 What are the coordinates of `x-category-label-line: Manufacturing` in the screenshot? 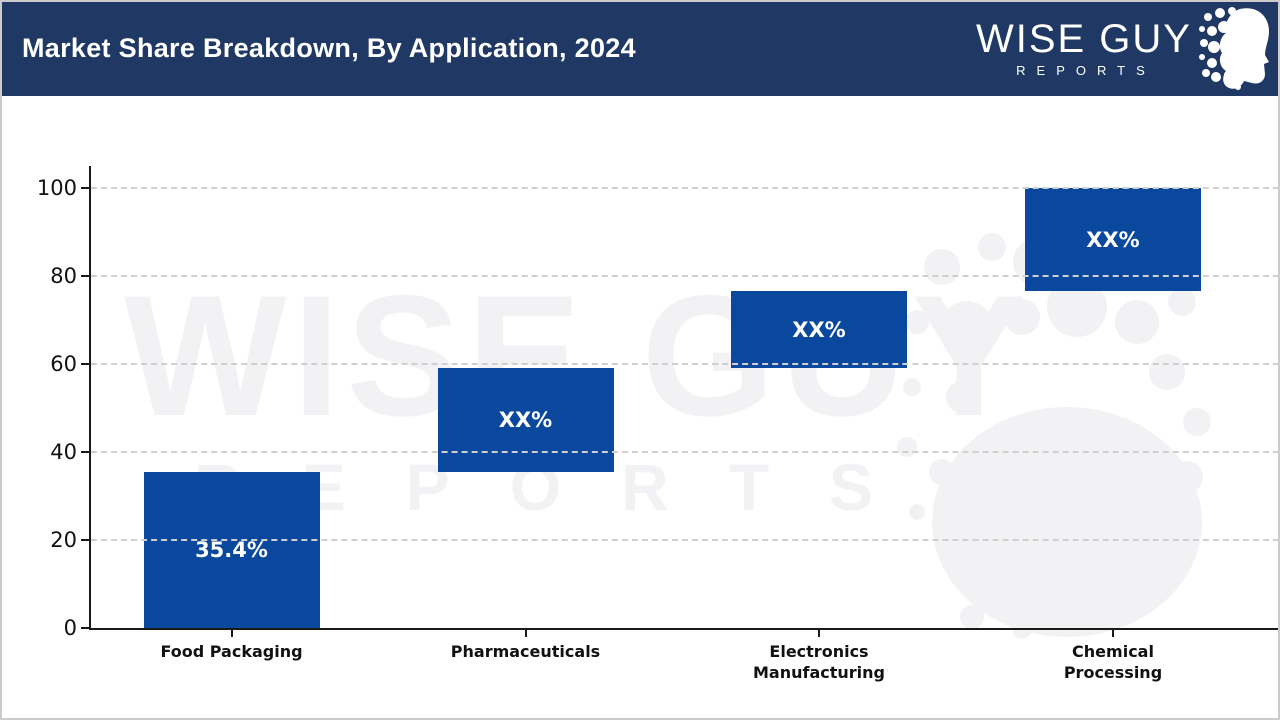 It's located at (819, 672).